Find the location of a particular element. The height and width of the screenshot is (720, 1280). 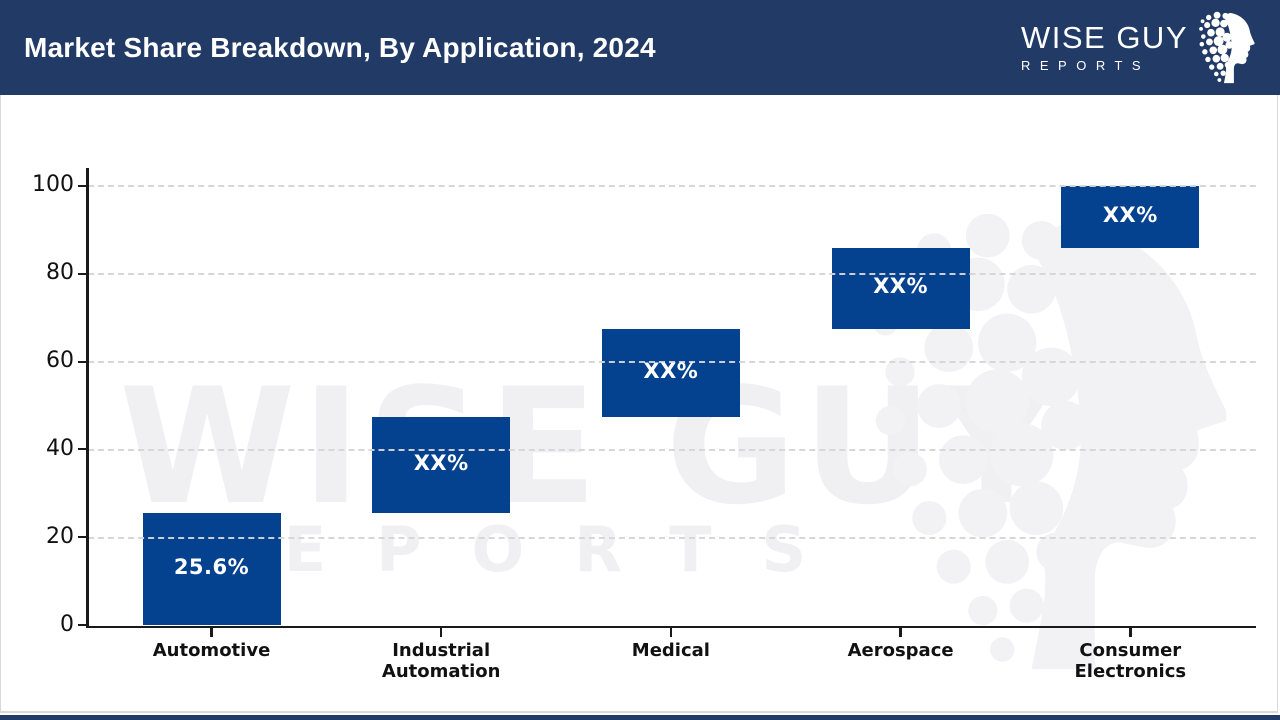

y-tick-label: 60 is located at coordinates (60, 360).